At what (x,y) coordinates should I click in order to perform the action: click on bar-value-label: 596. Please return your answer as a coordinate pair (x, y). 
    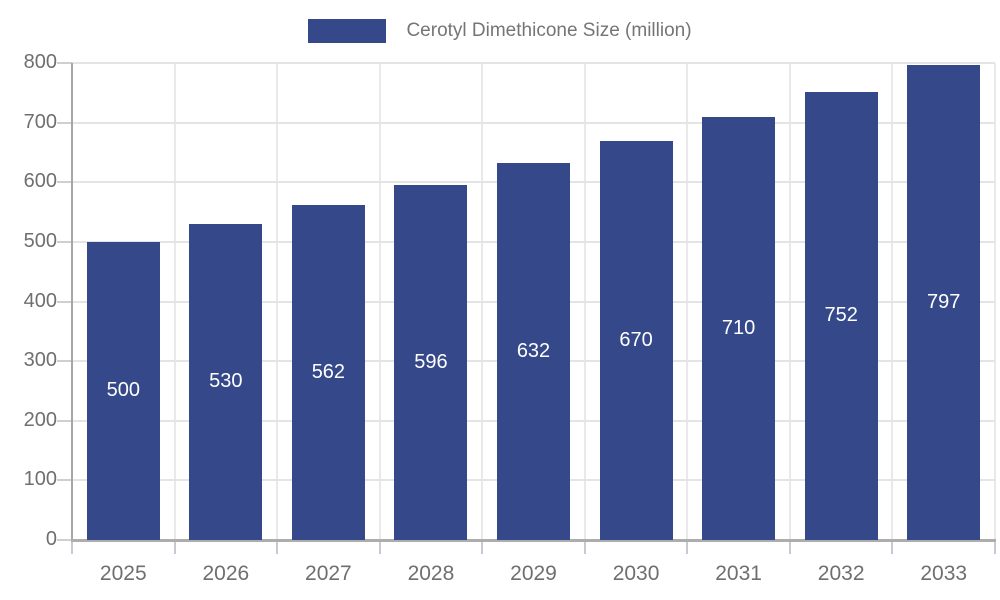
    Looking at the image, I should click on (431, 361).